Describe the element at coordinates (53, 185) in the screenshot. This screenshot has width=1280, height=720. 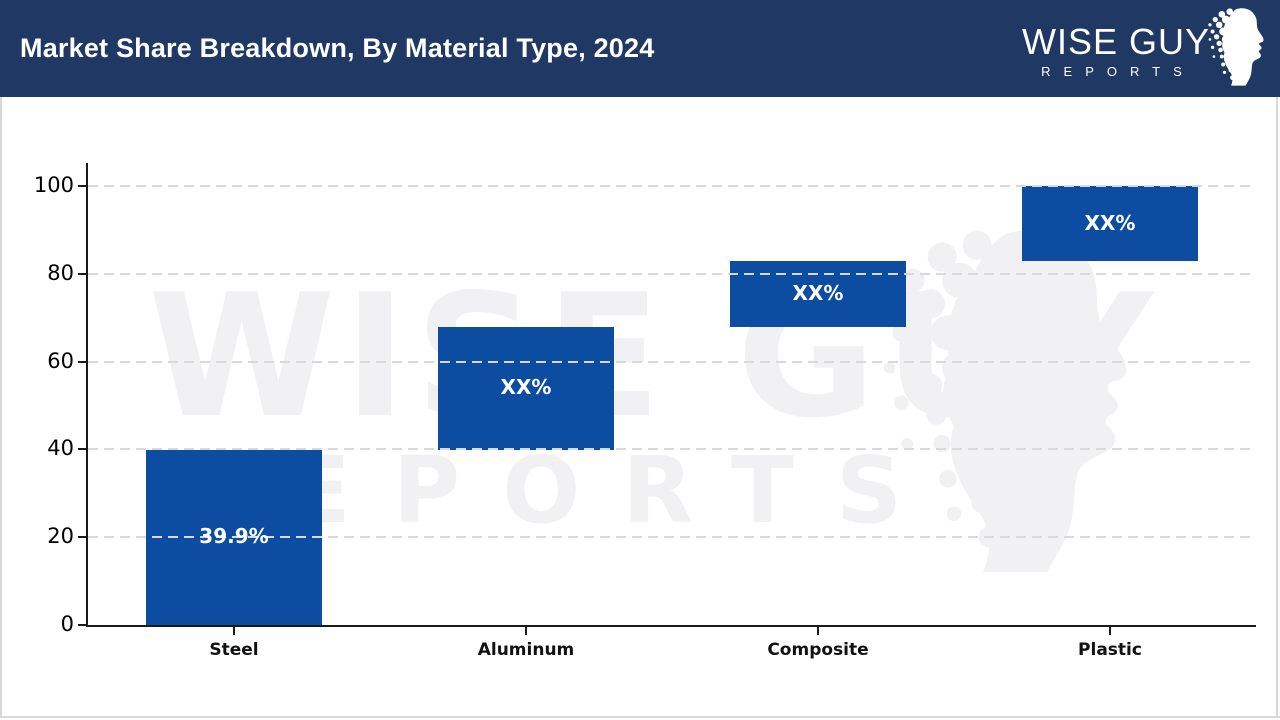
I see `y-tick-label: 100` at that location.